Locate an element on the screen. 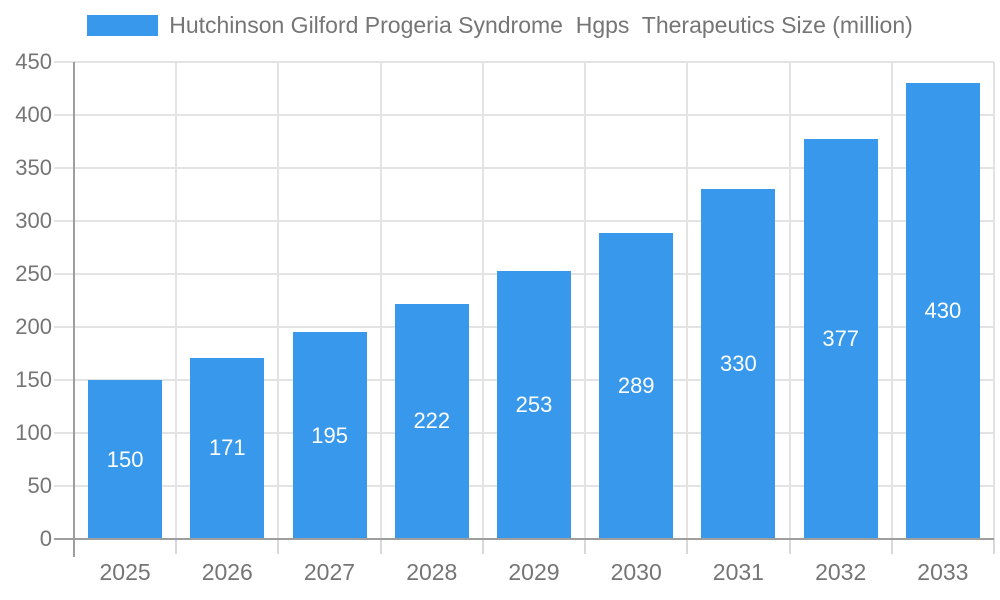 The image size is (1000, 600). x-axis-category-label: 2027 is located at coordinates (329, 572).